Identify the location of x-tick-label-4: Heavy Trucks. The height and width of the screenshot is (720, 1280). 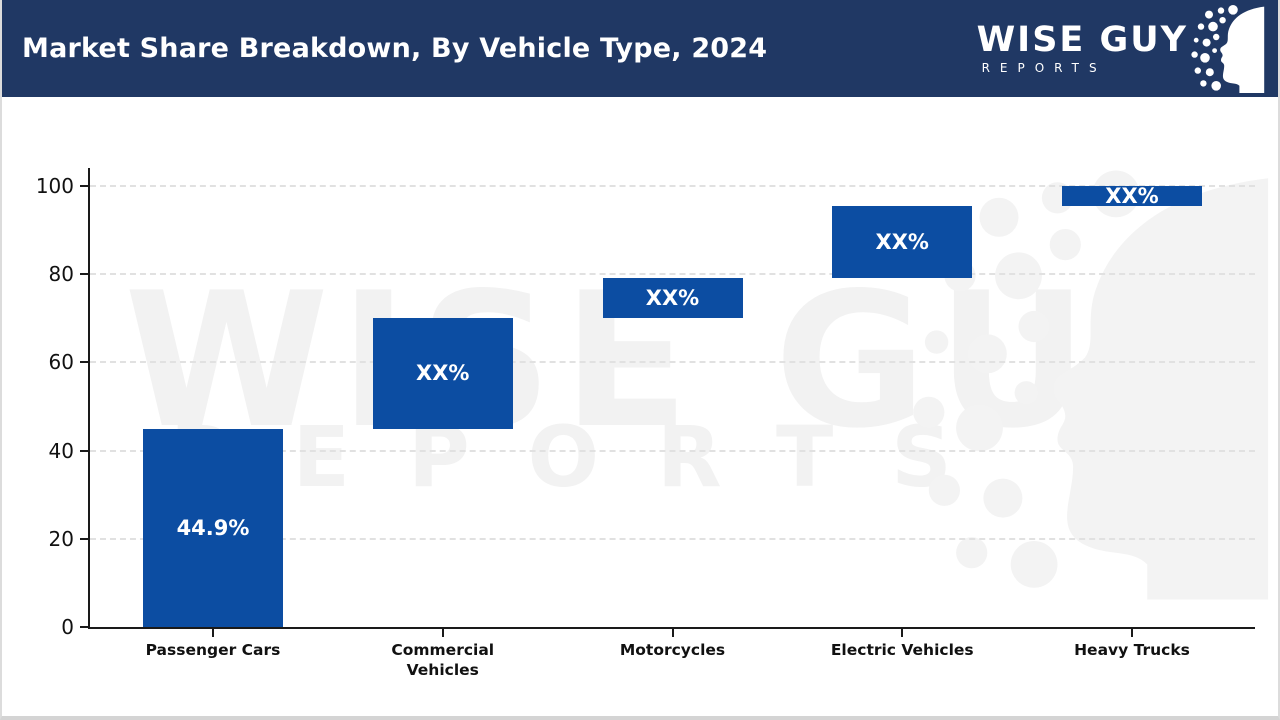
(1132, 650).